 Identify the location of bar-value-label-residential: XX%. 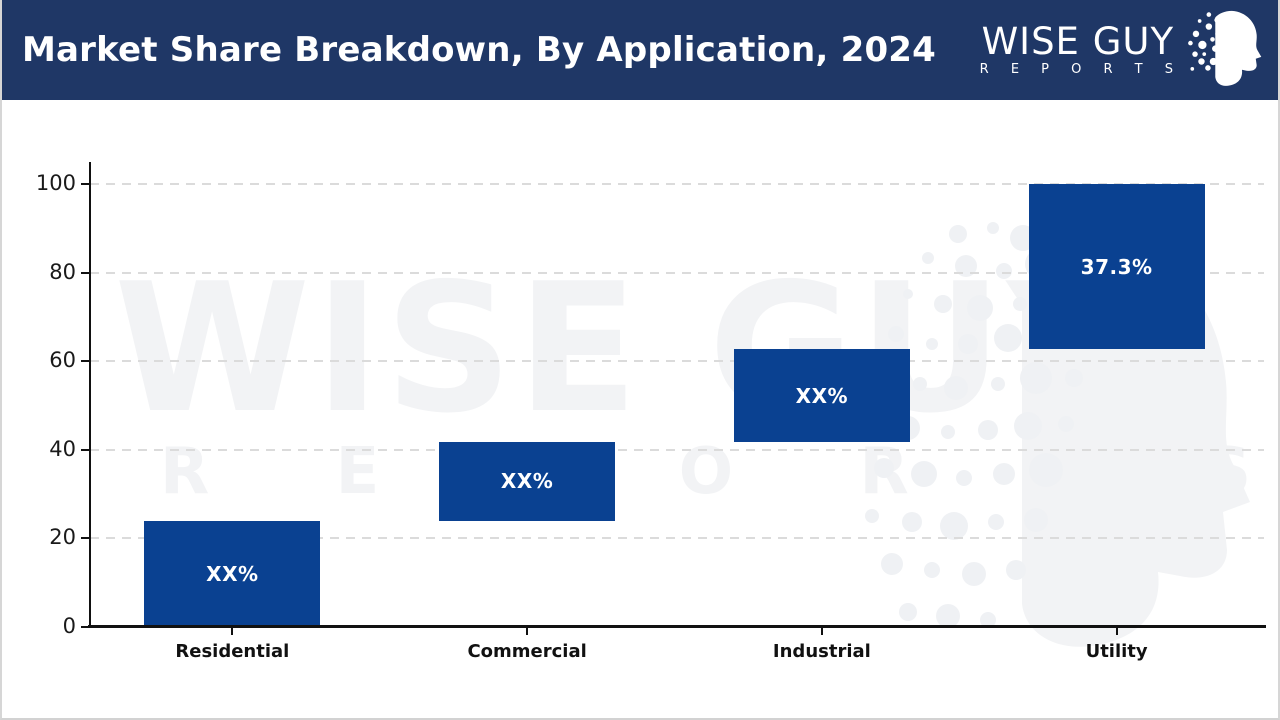
(232, 573).